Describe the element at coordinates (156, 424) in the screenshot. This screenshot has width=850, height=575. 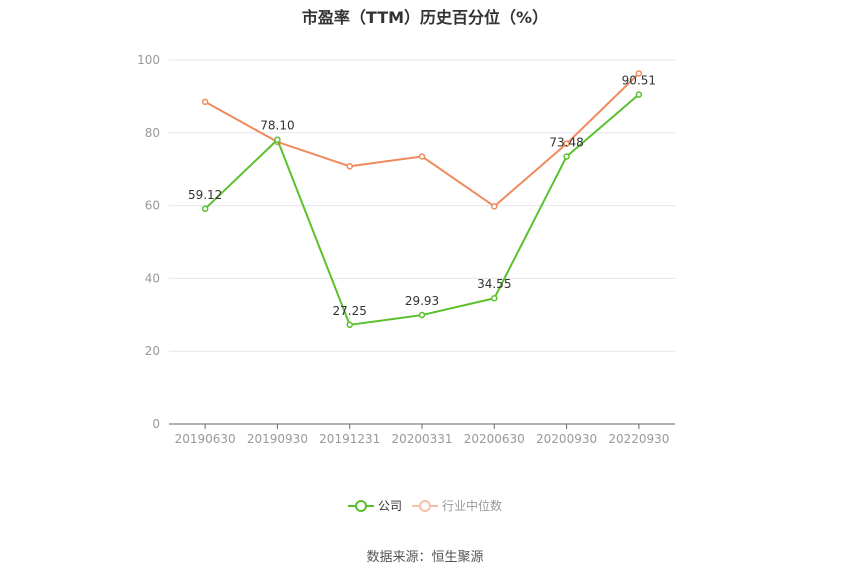
I see `y-tick-label: 0` at that location.